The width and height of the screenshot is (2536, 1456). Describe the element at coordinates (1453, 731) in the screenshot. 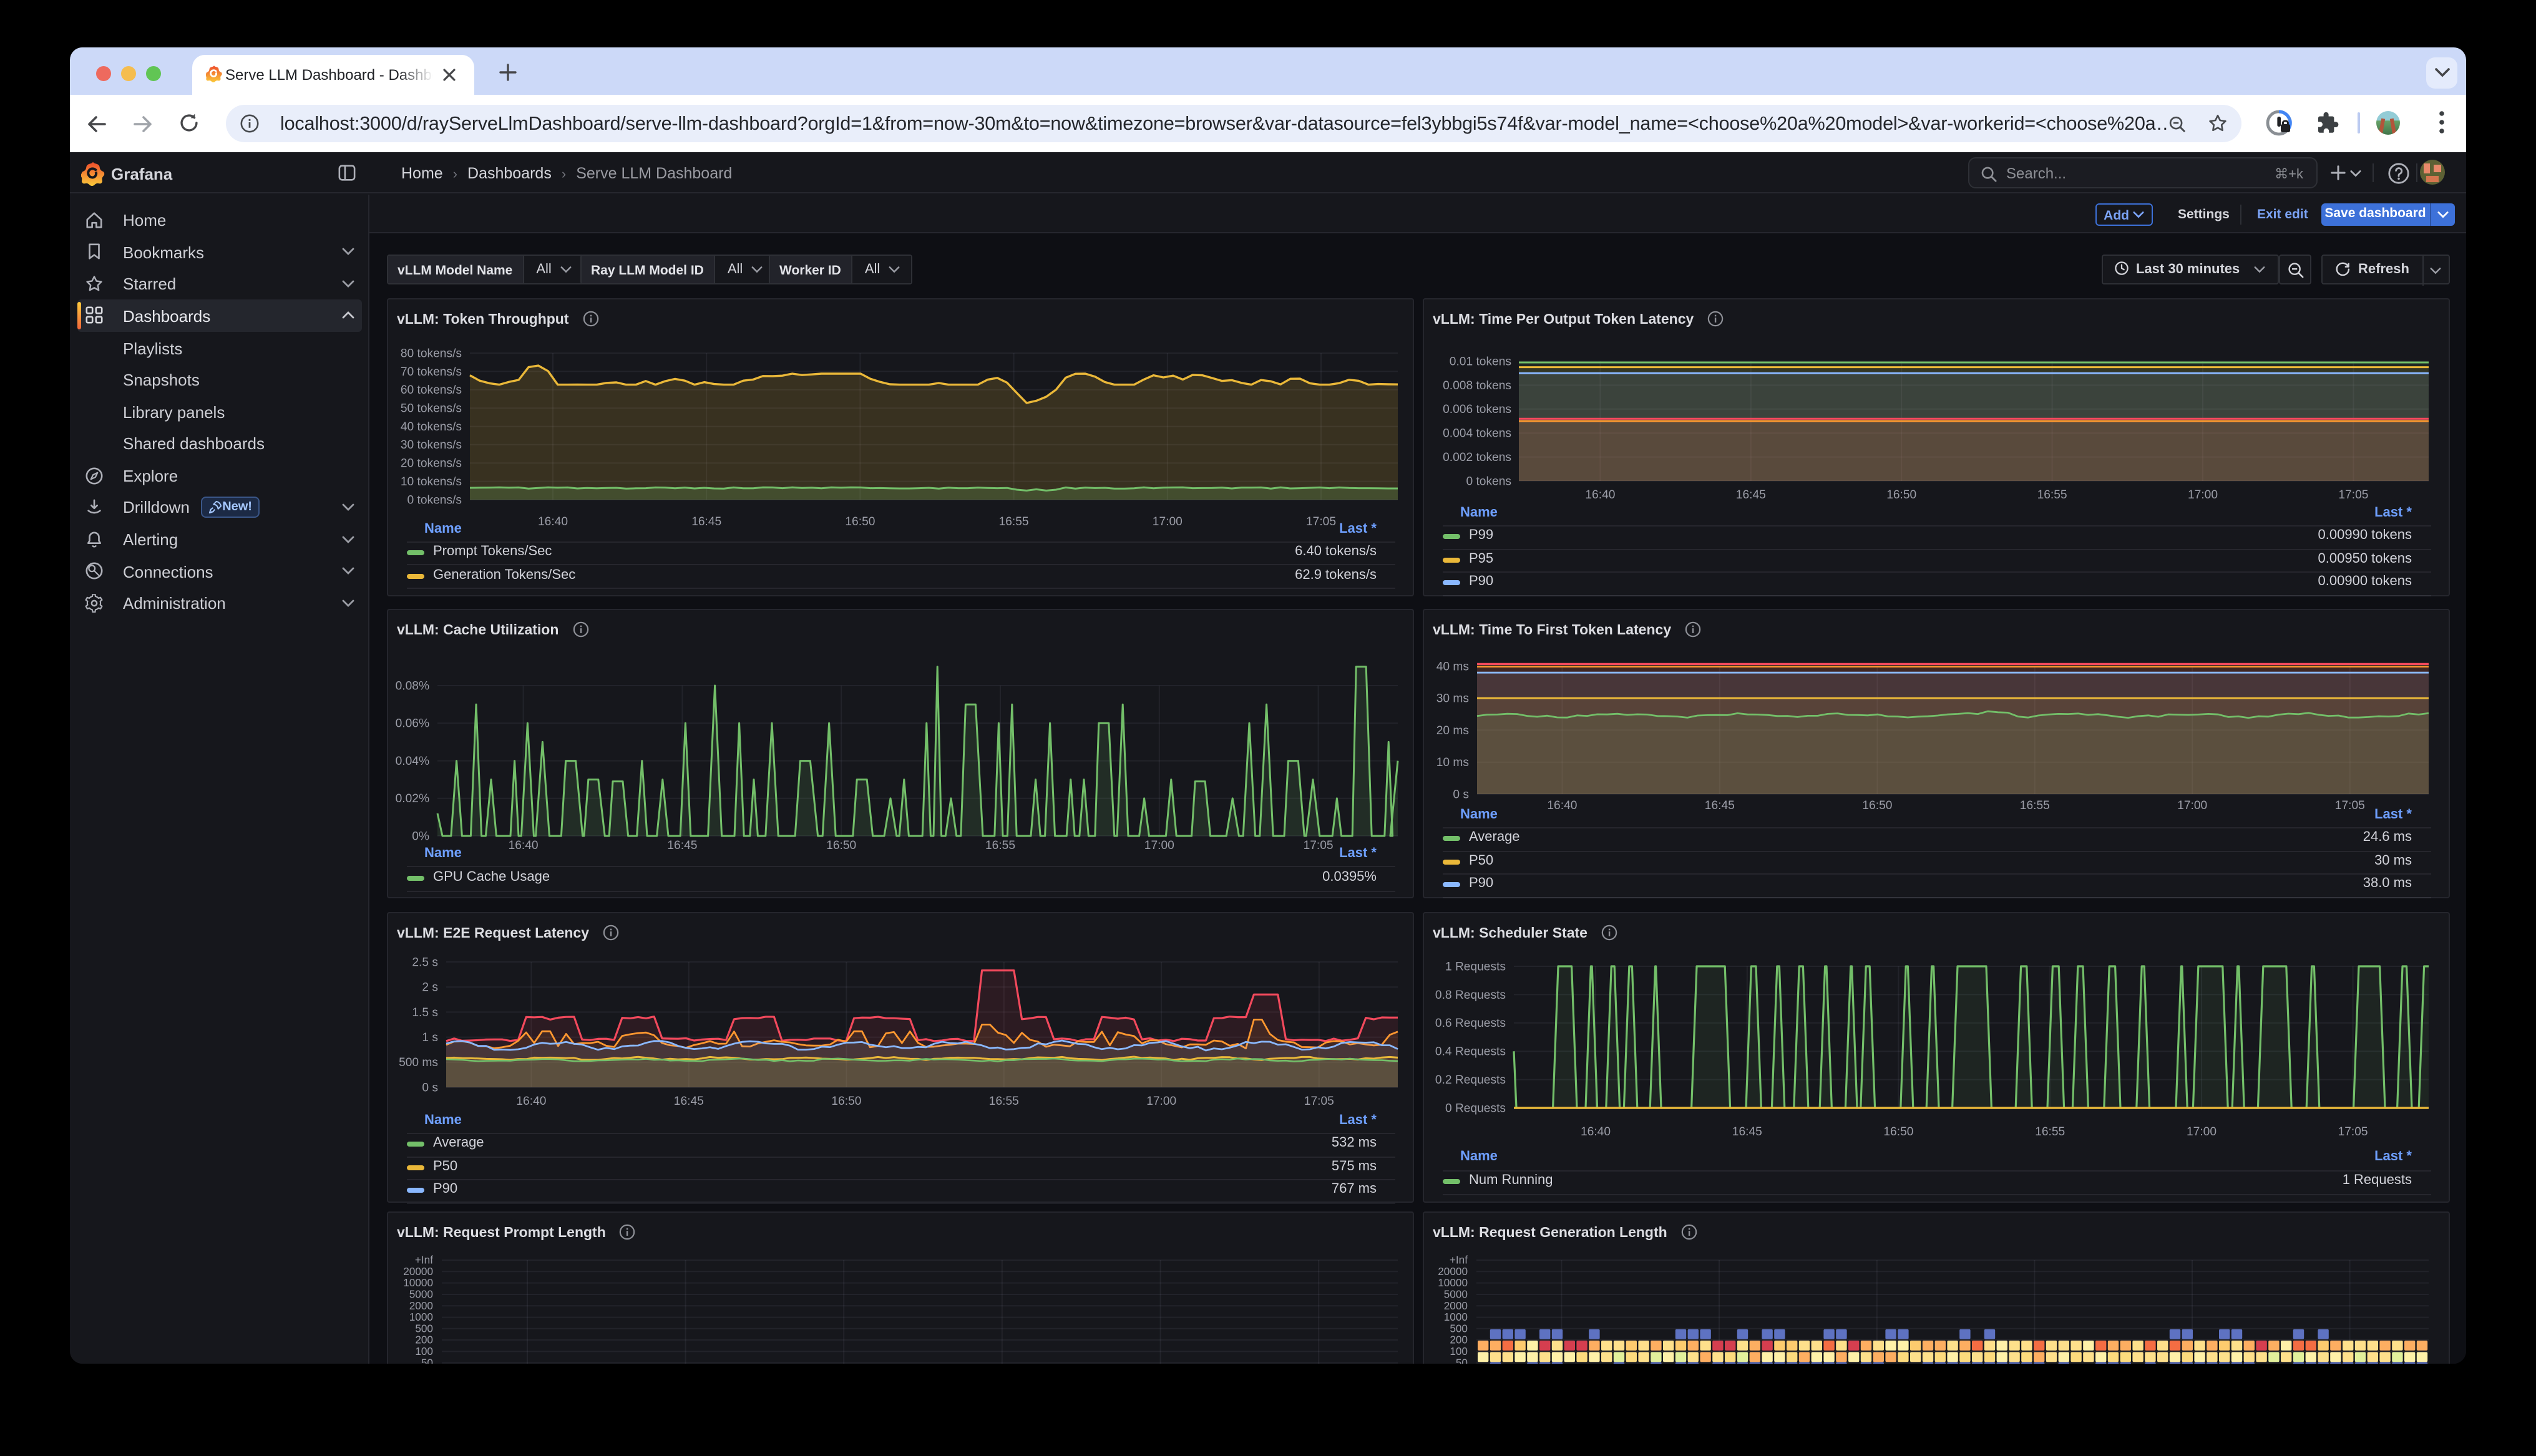

I see `svg-text: 20 ms` at that location.